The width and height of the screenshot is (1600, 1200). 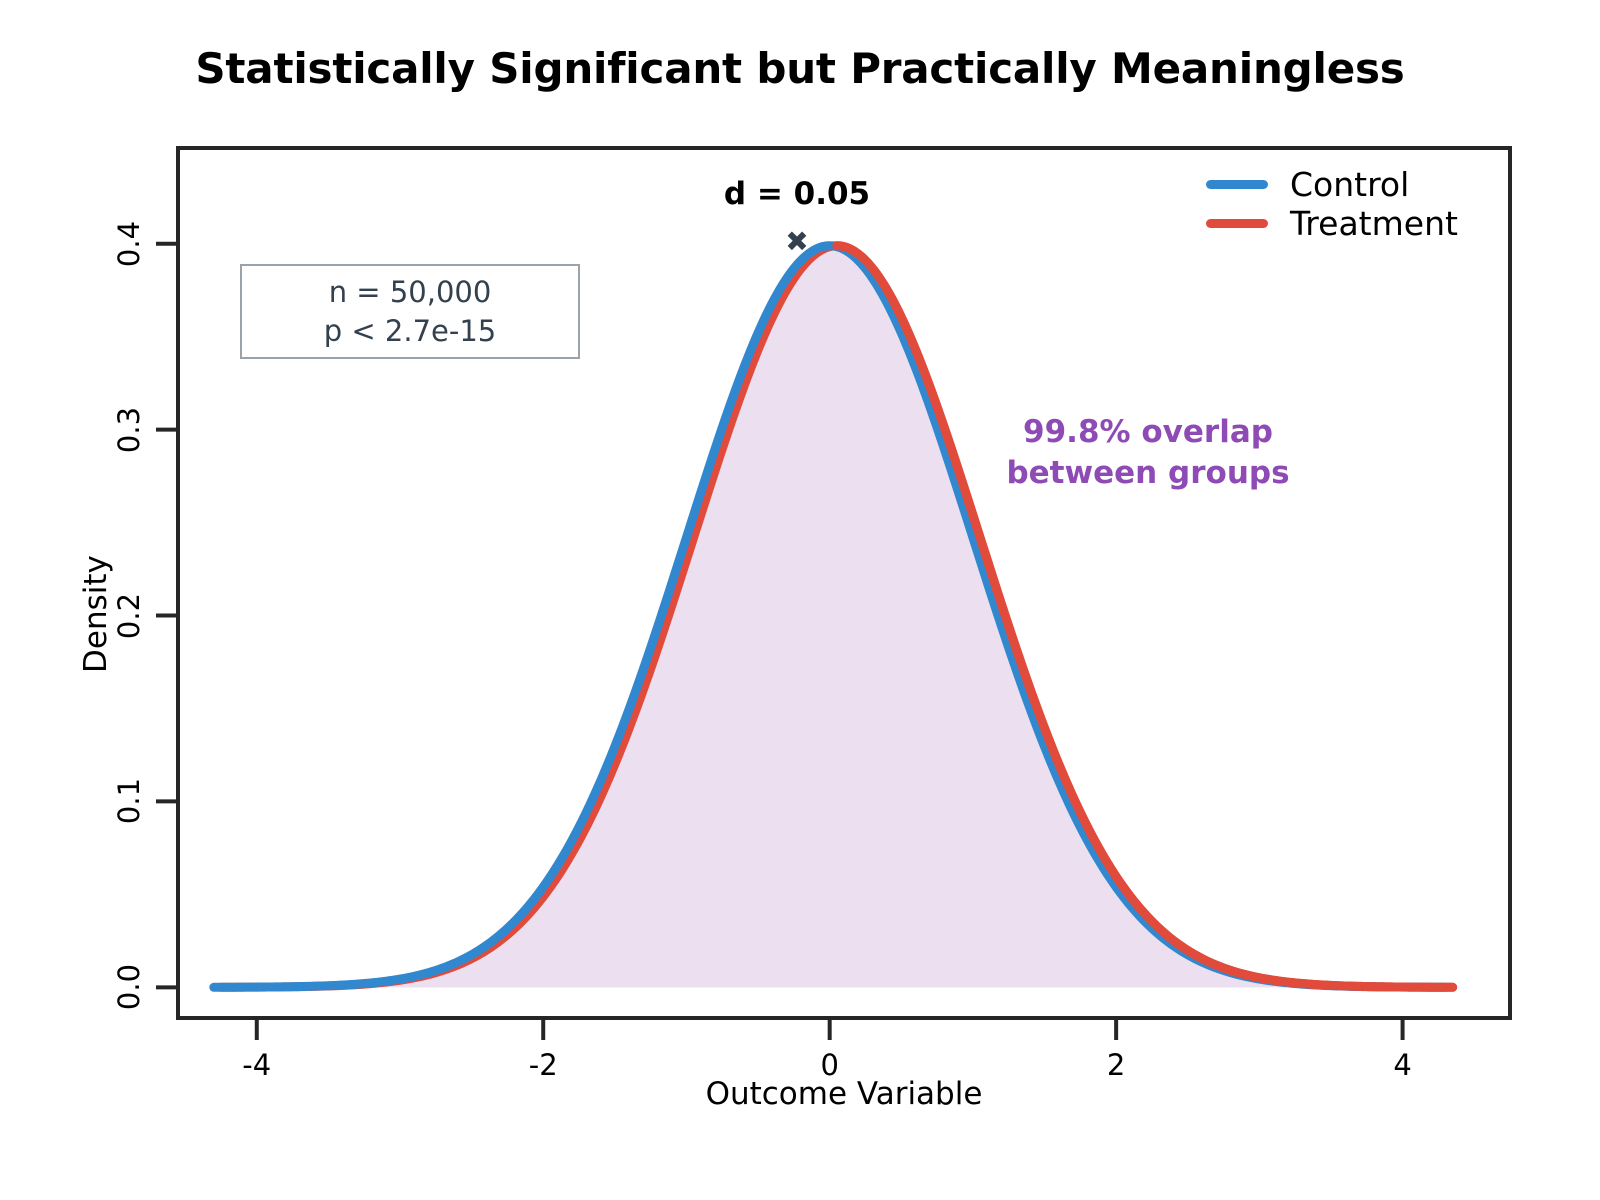 I want to click on x-tick-label: -2, so click(x=543, y=1065).